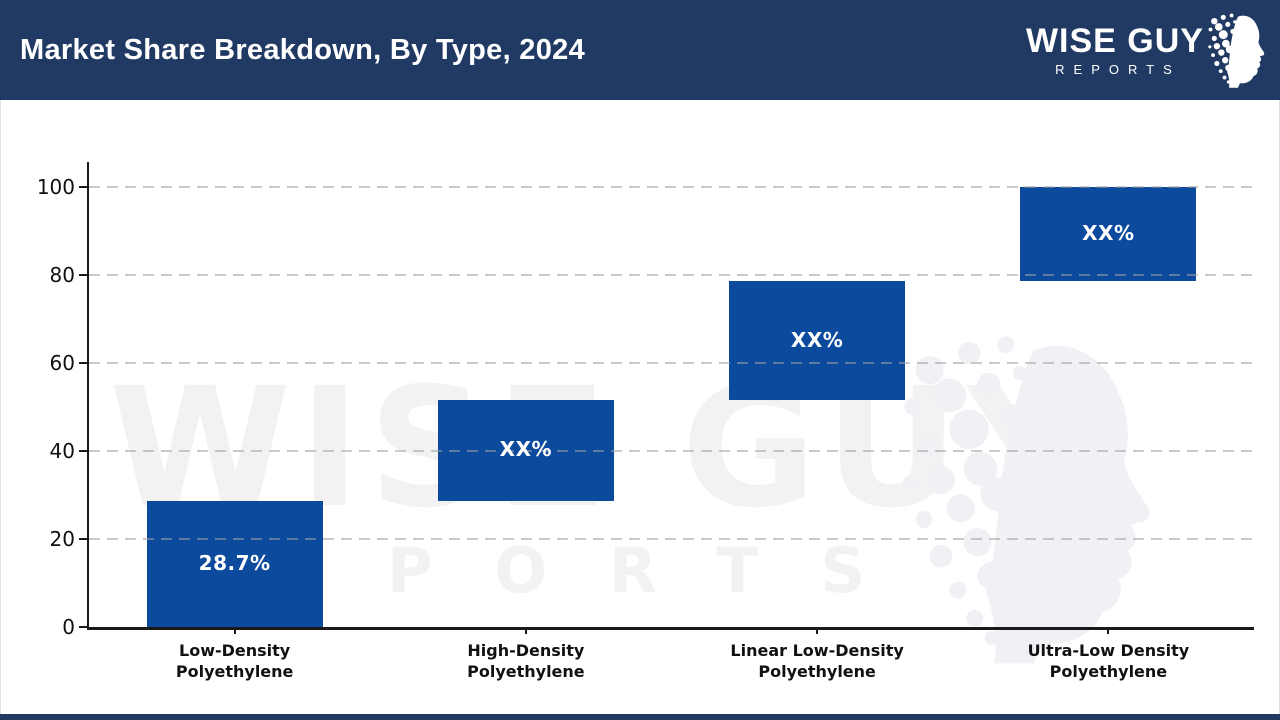 The width and height of the screenshot is (1280, 720). I want to click on y-axis-line, so click(88, 395).